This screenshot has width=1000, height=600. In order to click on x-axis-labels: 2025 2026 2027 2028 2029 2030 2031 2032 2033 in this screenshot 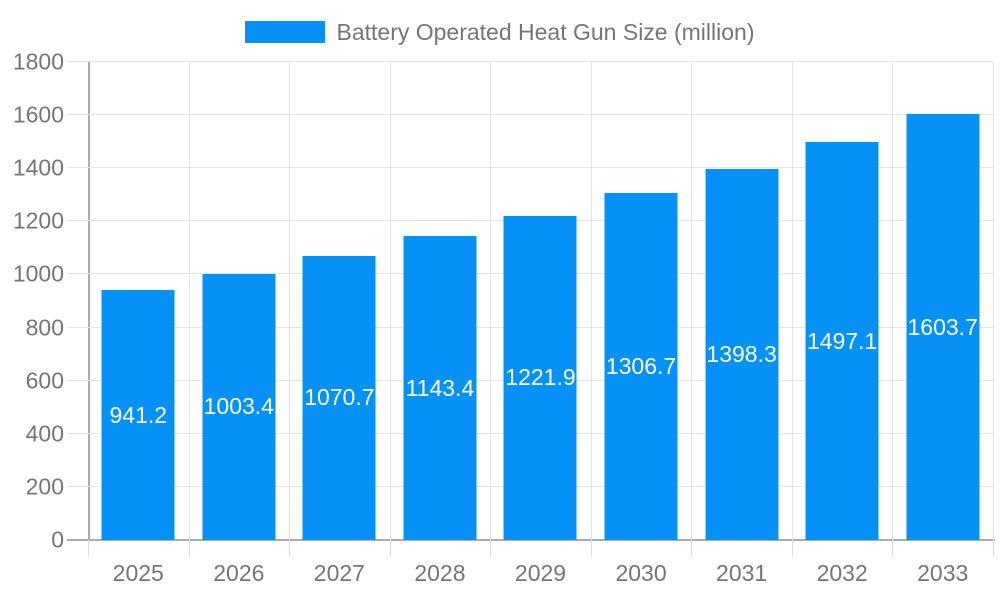, I will do `click(540, 574)`.